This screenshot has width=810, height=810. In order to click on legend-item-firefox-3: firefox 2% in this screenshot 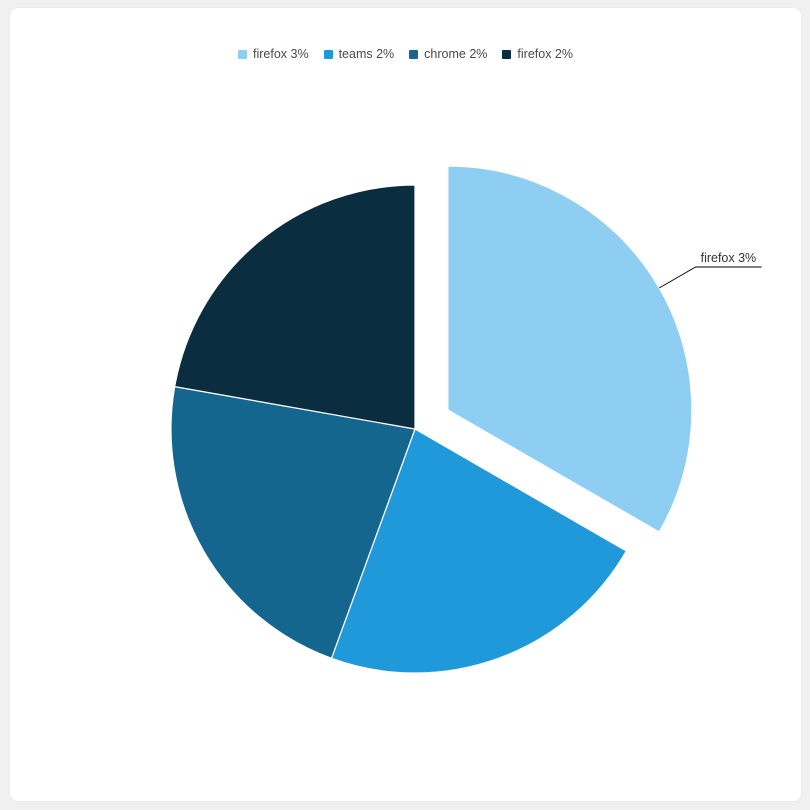, I will do `click(537, 54)`.